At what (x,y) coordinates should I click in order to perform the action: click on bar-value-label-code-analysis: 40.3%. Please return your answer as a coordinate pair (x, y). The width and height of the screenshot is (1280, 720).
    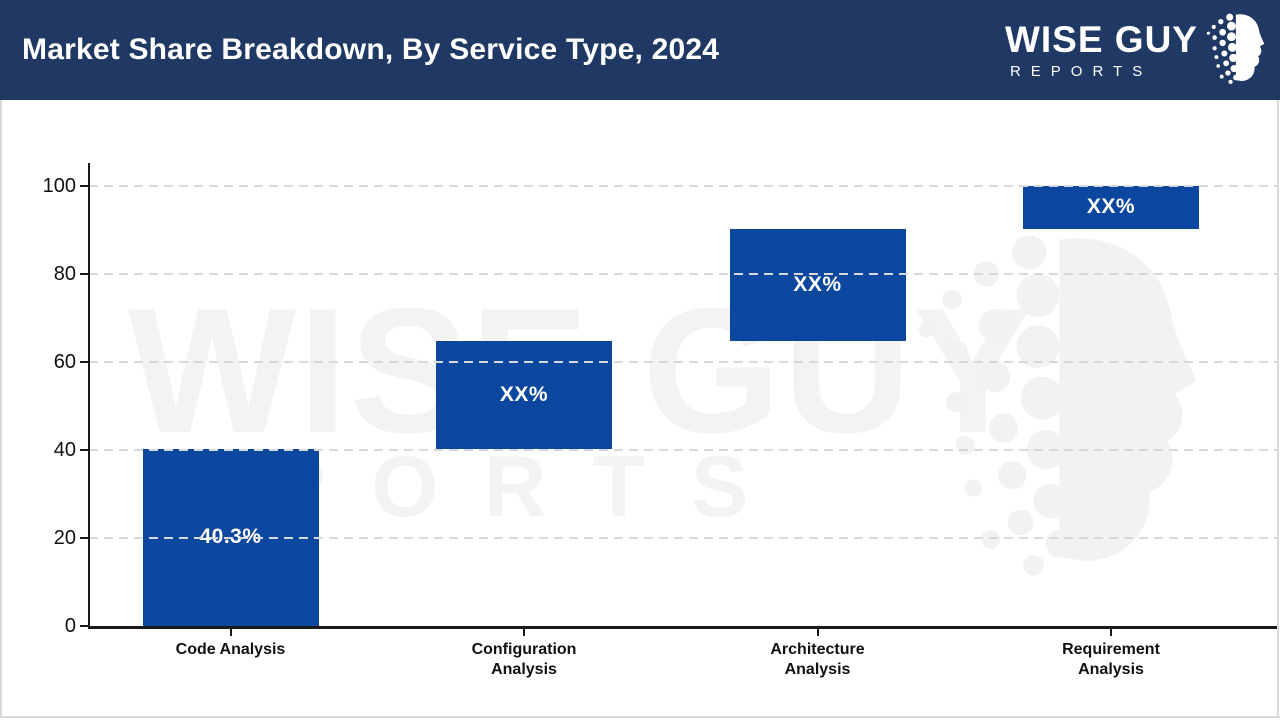
    Looking at the image, I should click on (230, 537).